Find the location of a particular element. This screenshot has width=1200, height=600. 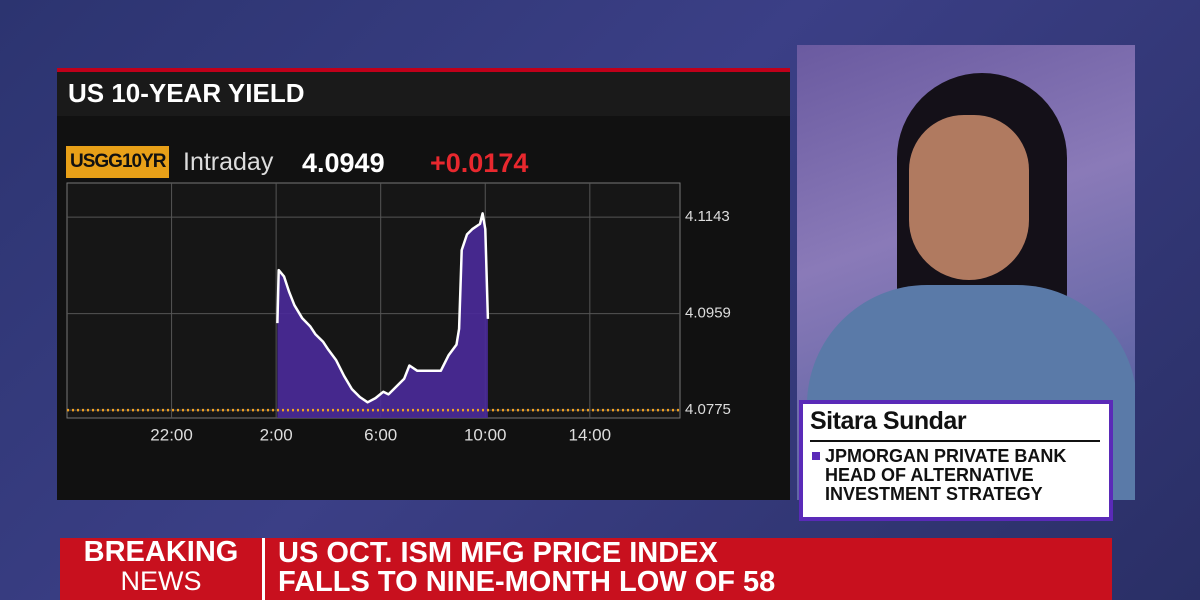

panel-title: US 10-YEAR YIELD is located at coordinates (186, 93).